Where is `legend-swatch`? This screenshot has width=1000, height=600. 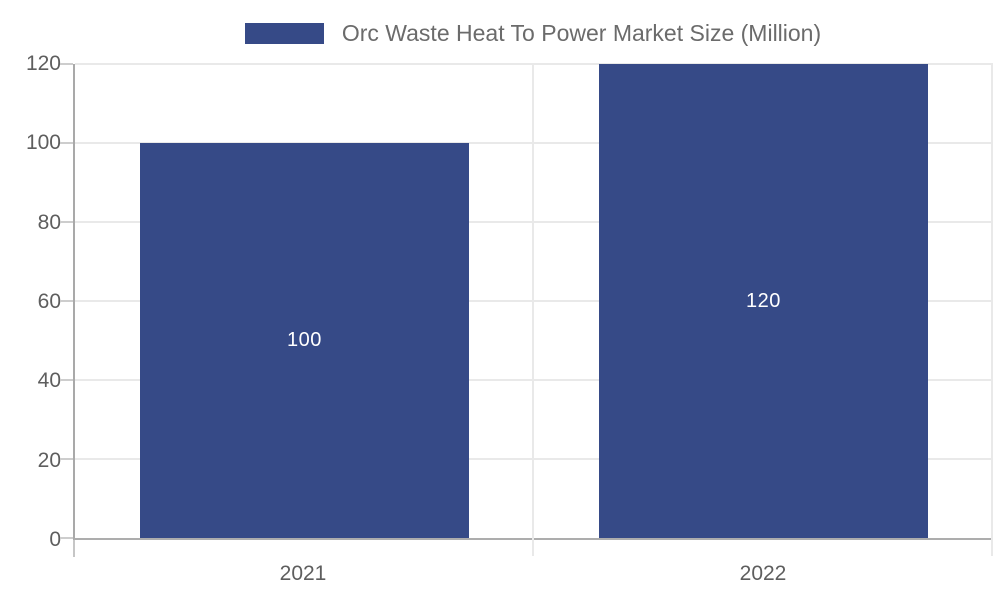
legend-swatch is located at coordinates (284, 33).